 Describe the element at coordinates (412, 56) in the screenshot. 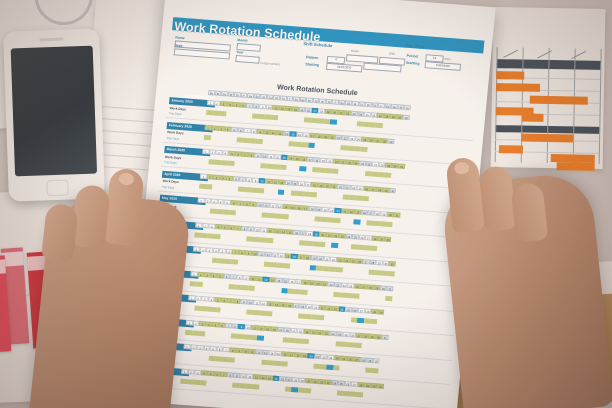

I see `pay-period-label: Period` at that location.